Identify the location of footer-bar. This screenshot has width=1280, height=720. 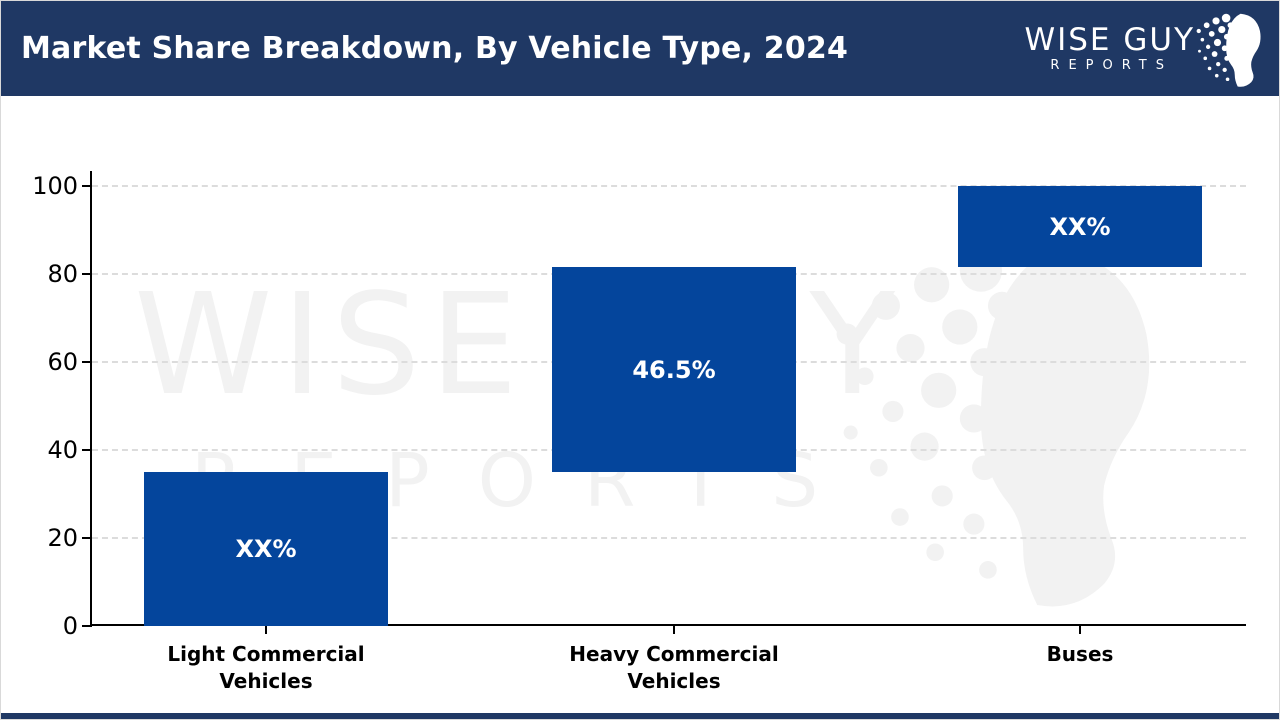
(640, 716).